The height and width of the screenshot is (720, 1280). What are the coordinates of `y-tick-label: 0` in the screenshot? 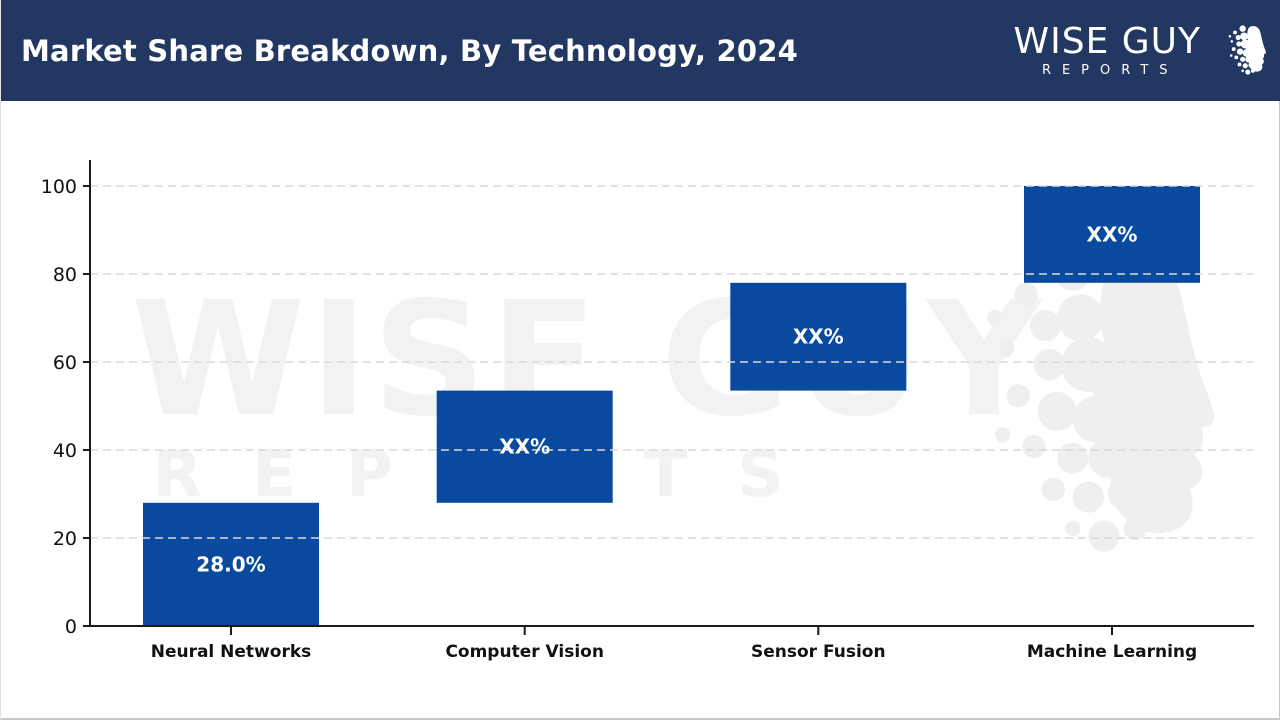 It's located at (71, 627).